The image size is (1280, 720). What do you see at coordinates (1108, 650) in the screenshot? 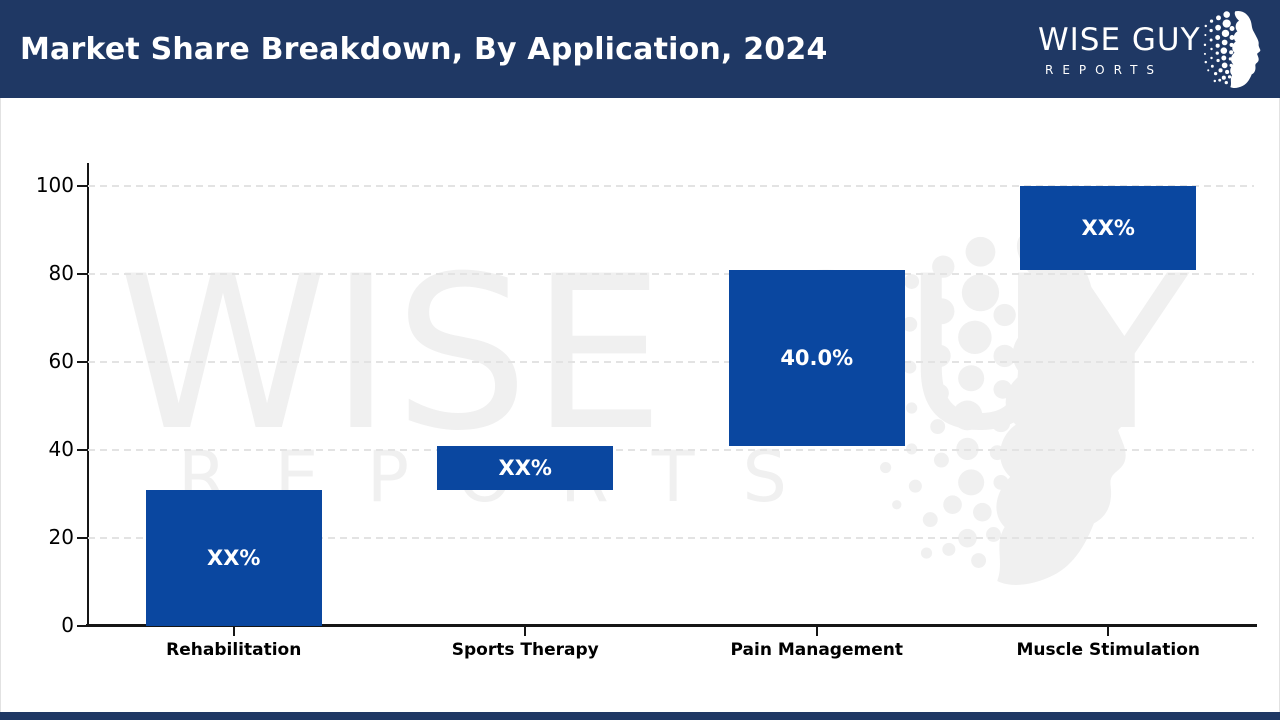
I see `x-tick-label: Muscle Stimulation` at bounding box center [1108, 650].